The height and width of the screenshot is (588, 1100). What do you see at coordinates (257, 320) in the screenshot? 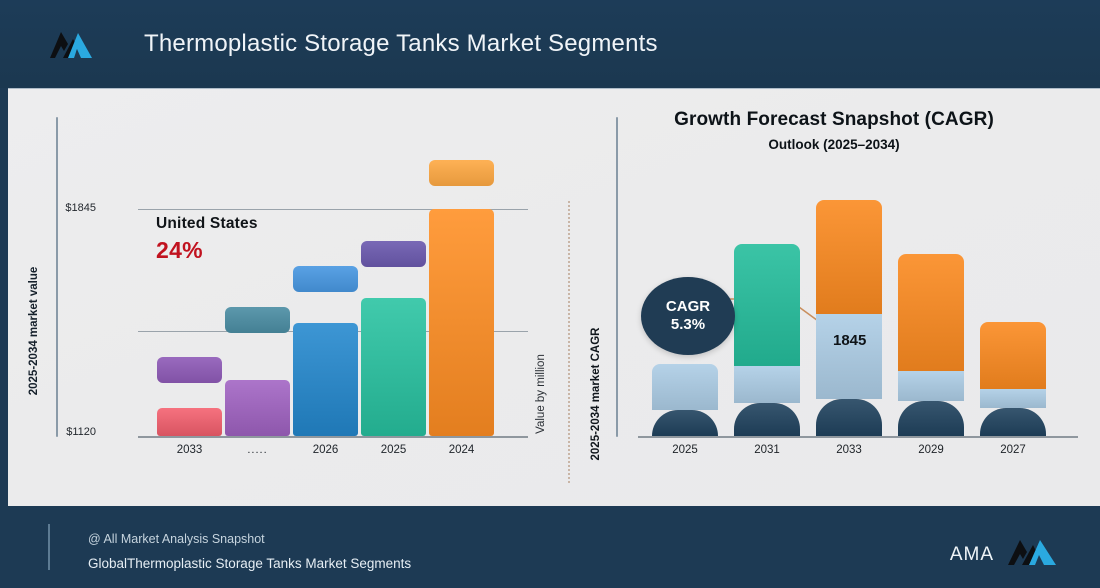
I see `bar-cap-dotsdotsdotsdotsdots` at bounding box center [257, 320].